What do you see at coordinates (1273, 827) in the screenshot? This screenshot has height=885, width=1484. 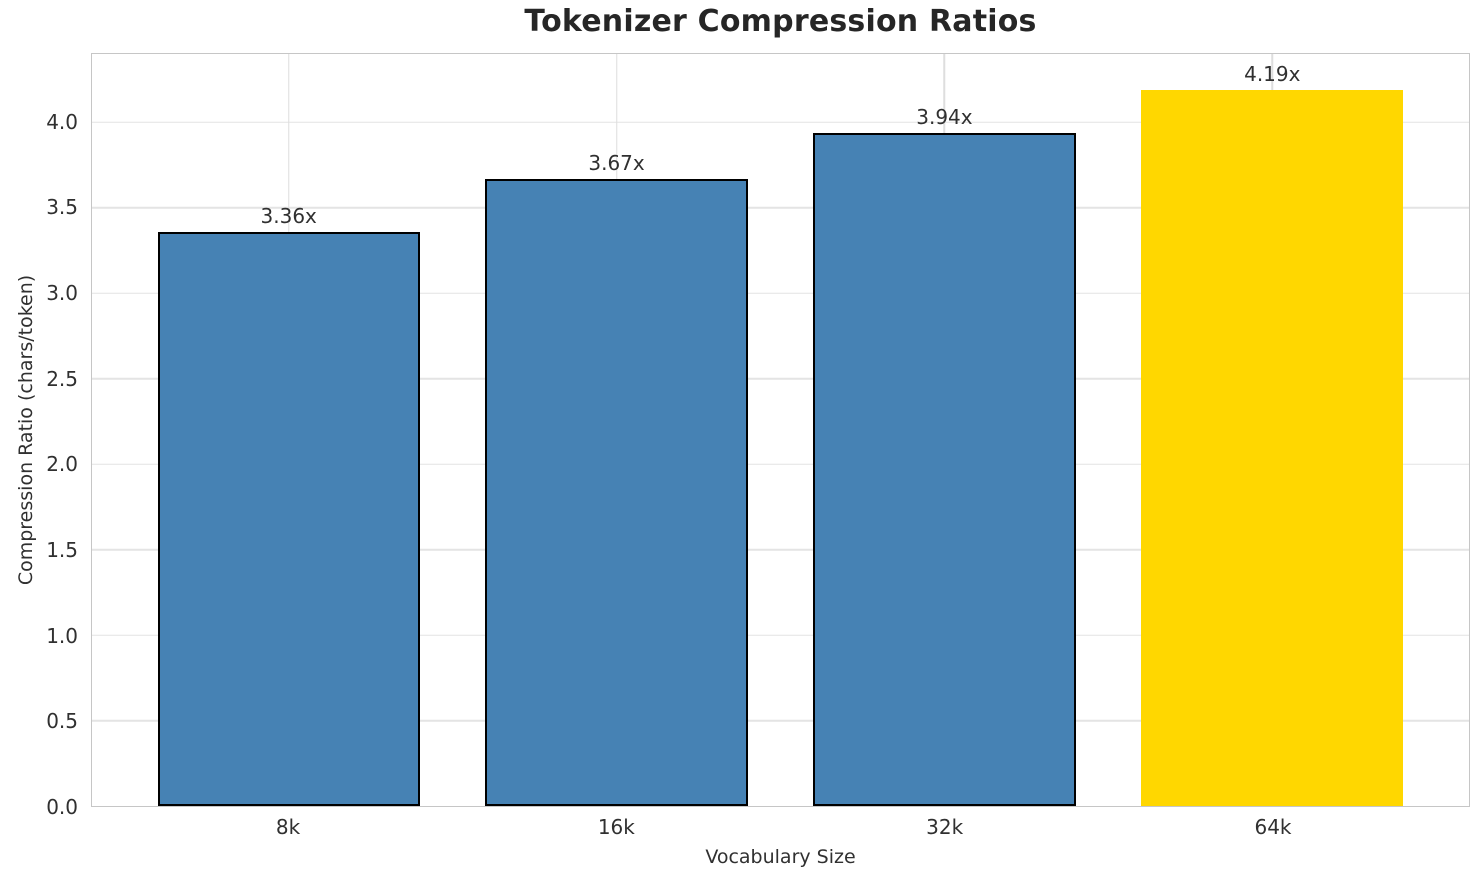 I see `x-axis-tick-label: 64k` at bounding box center [1273, 827].